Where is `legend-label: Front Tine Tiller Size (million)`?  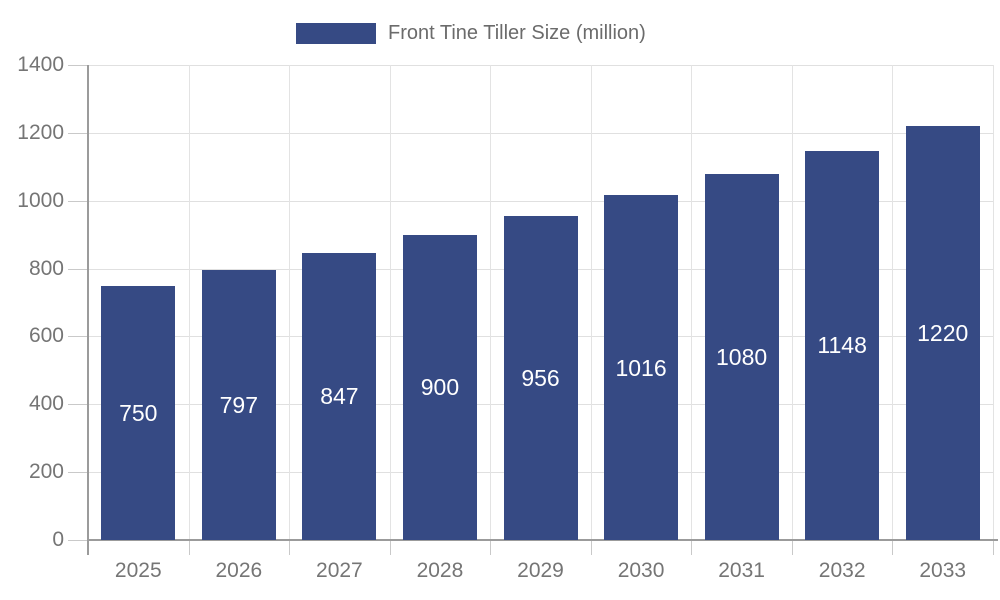
legend-label: Front Tine Tiller Size (million) is located at coordinates (517, 33).